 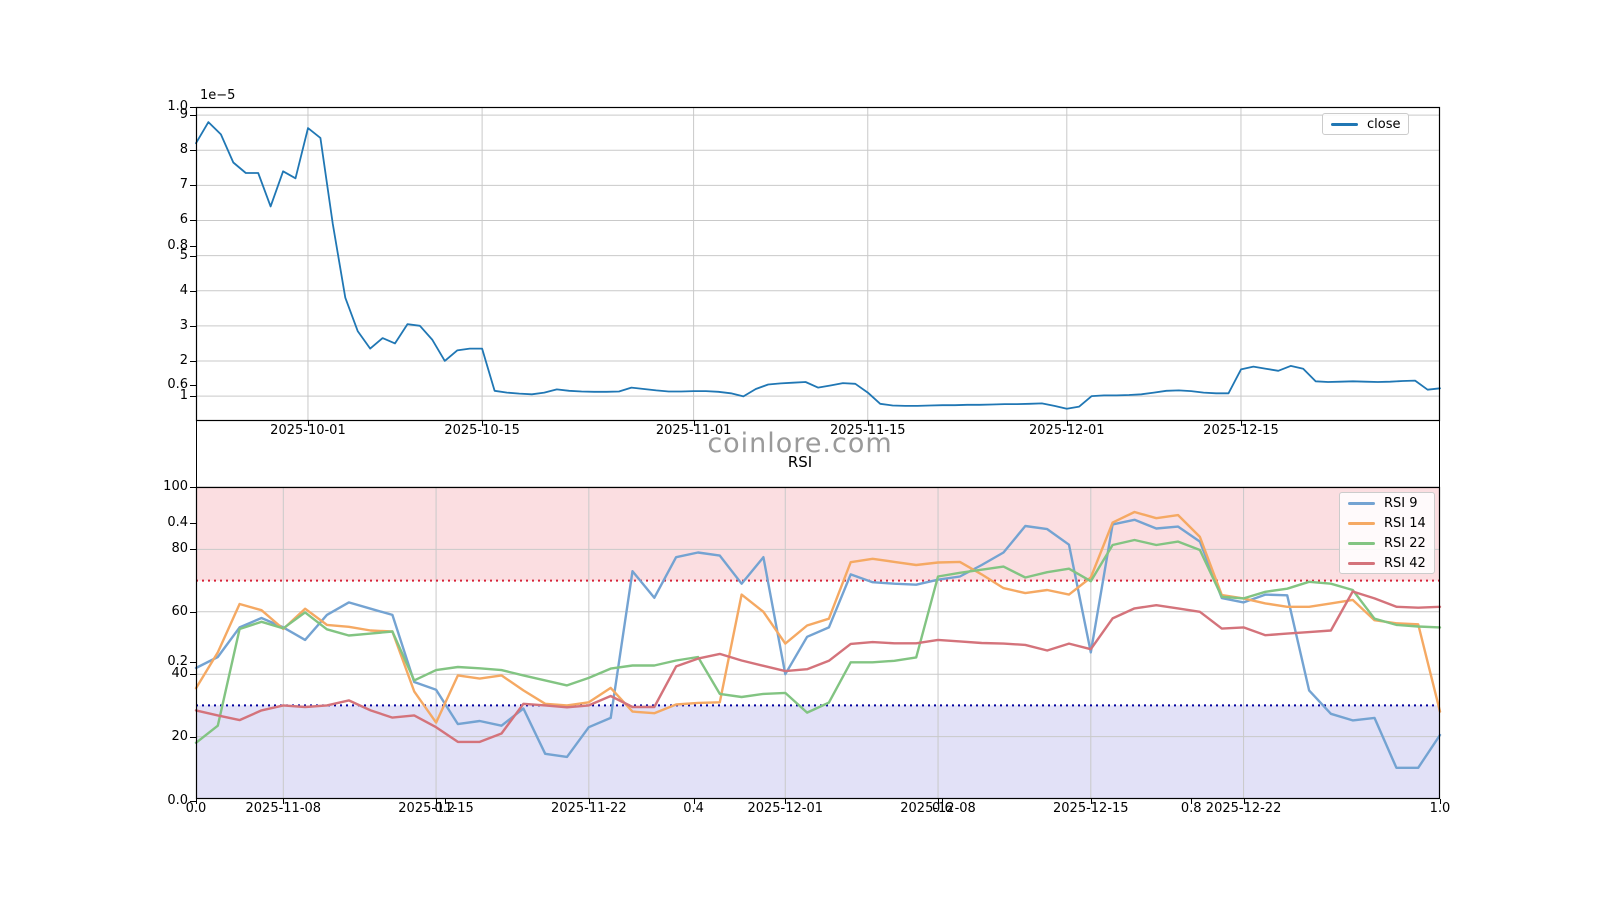 I want to click on rsi-14-line-swatch, so click(x=1361, y=523).